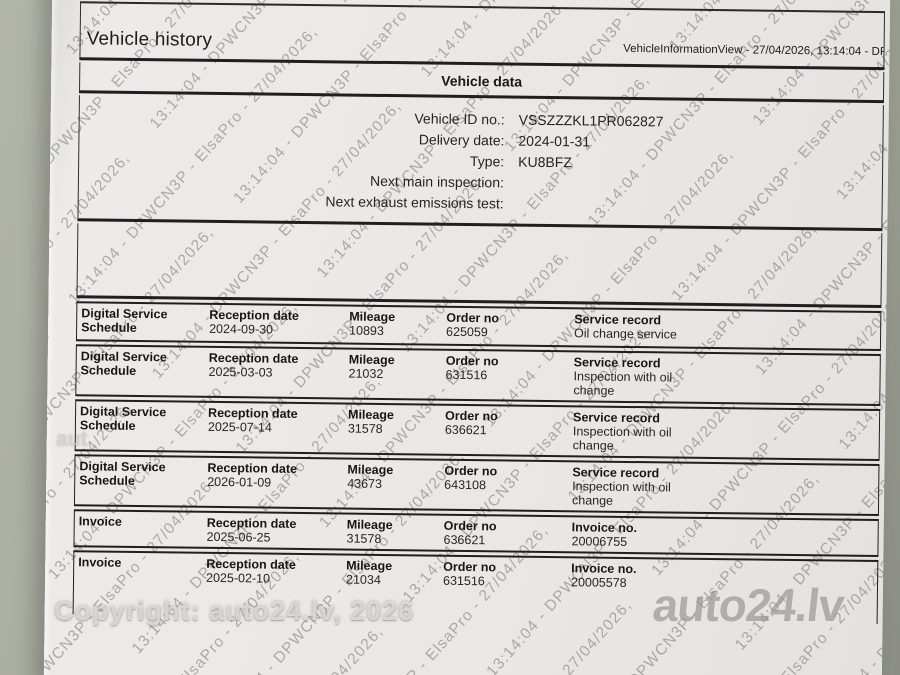  I want to click on section-title-label: Vehicle data, so click(482, 81).